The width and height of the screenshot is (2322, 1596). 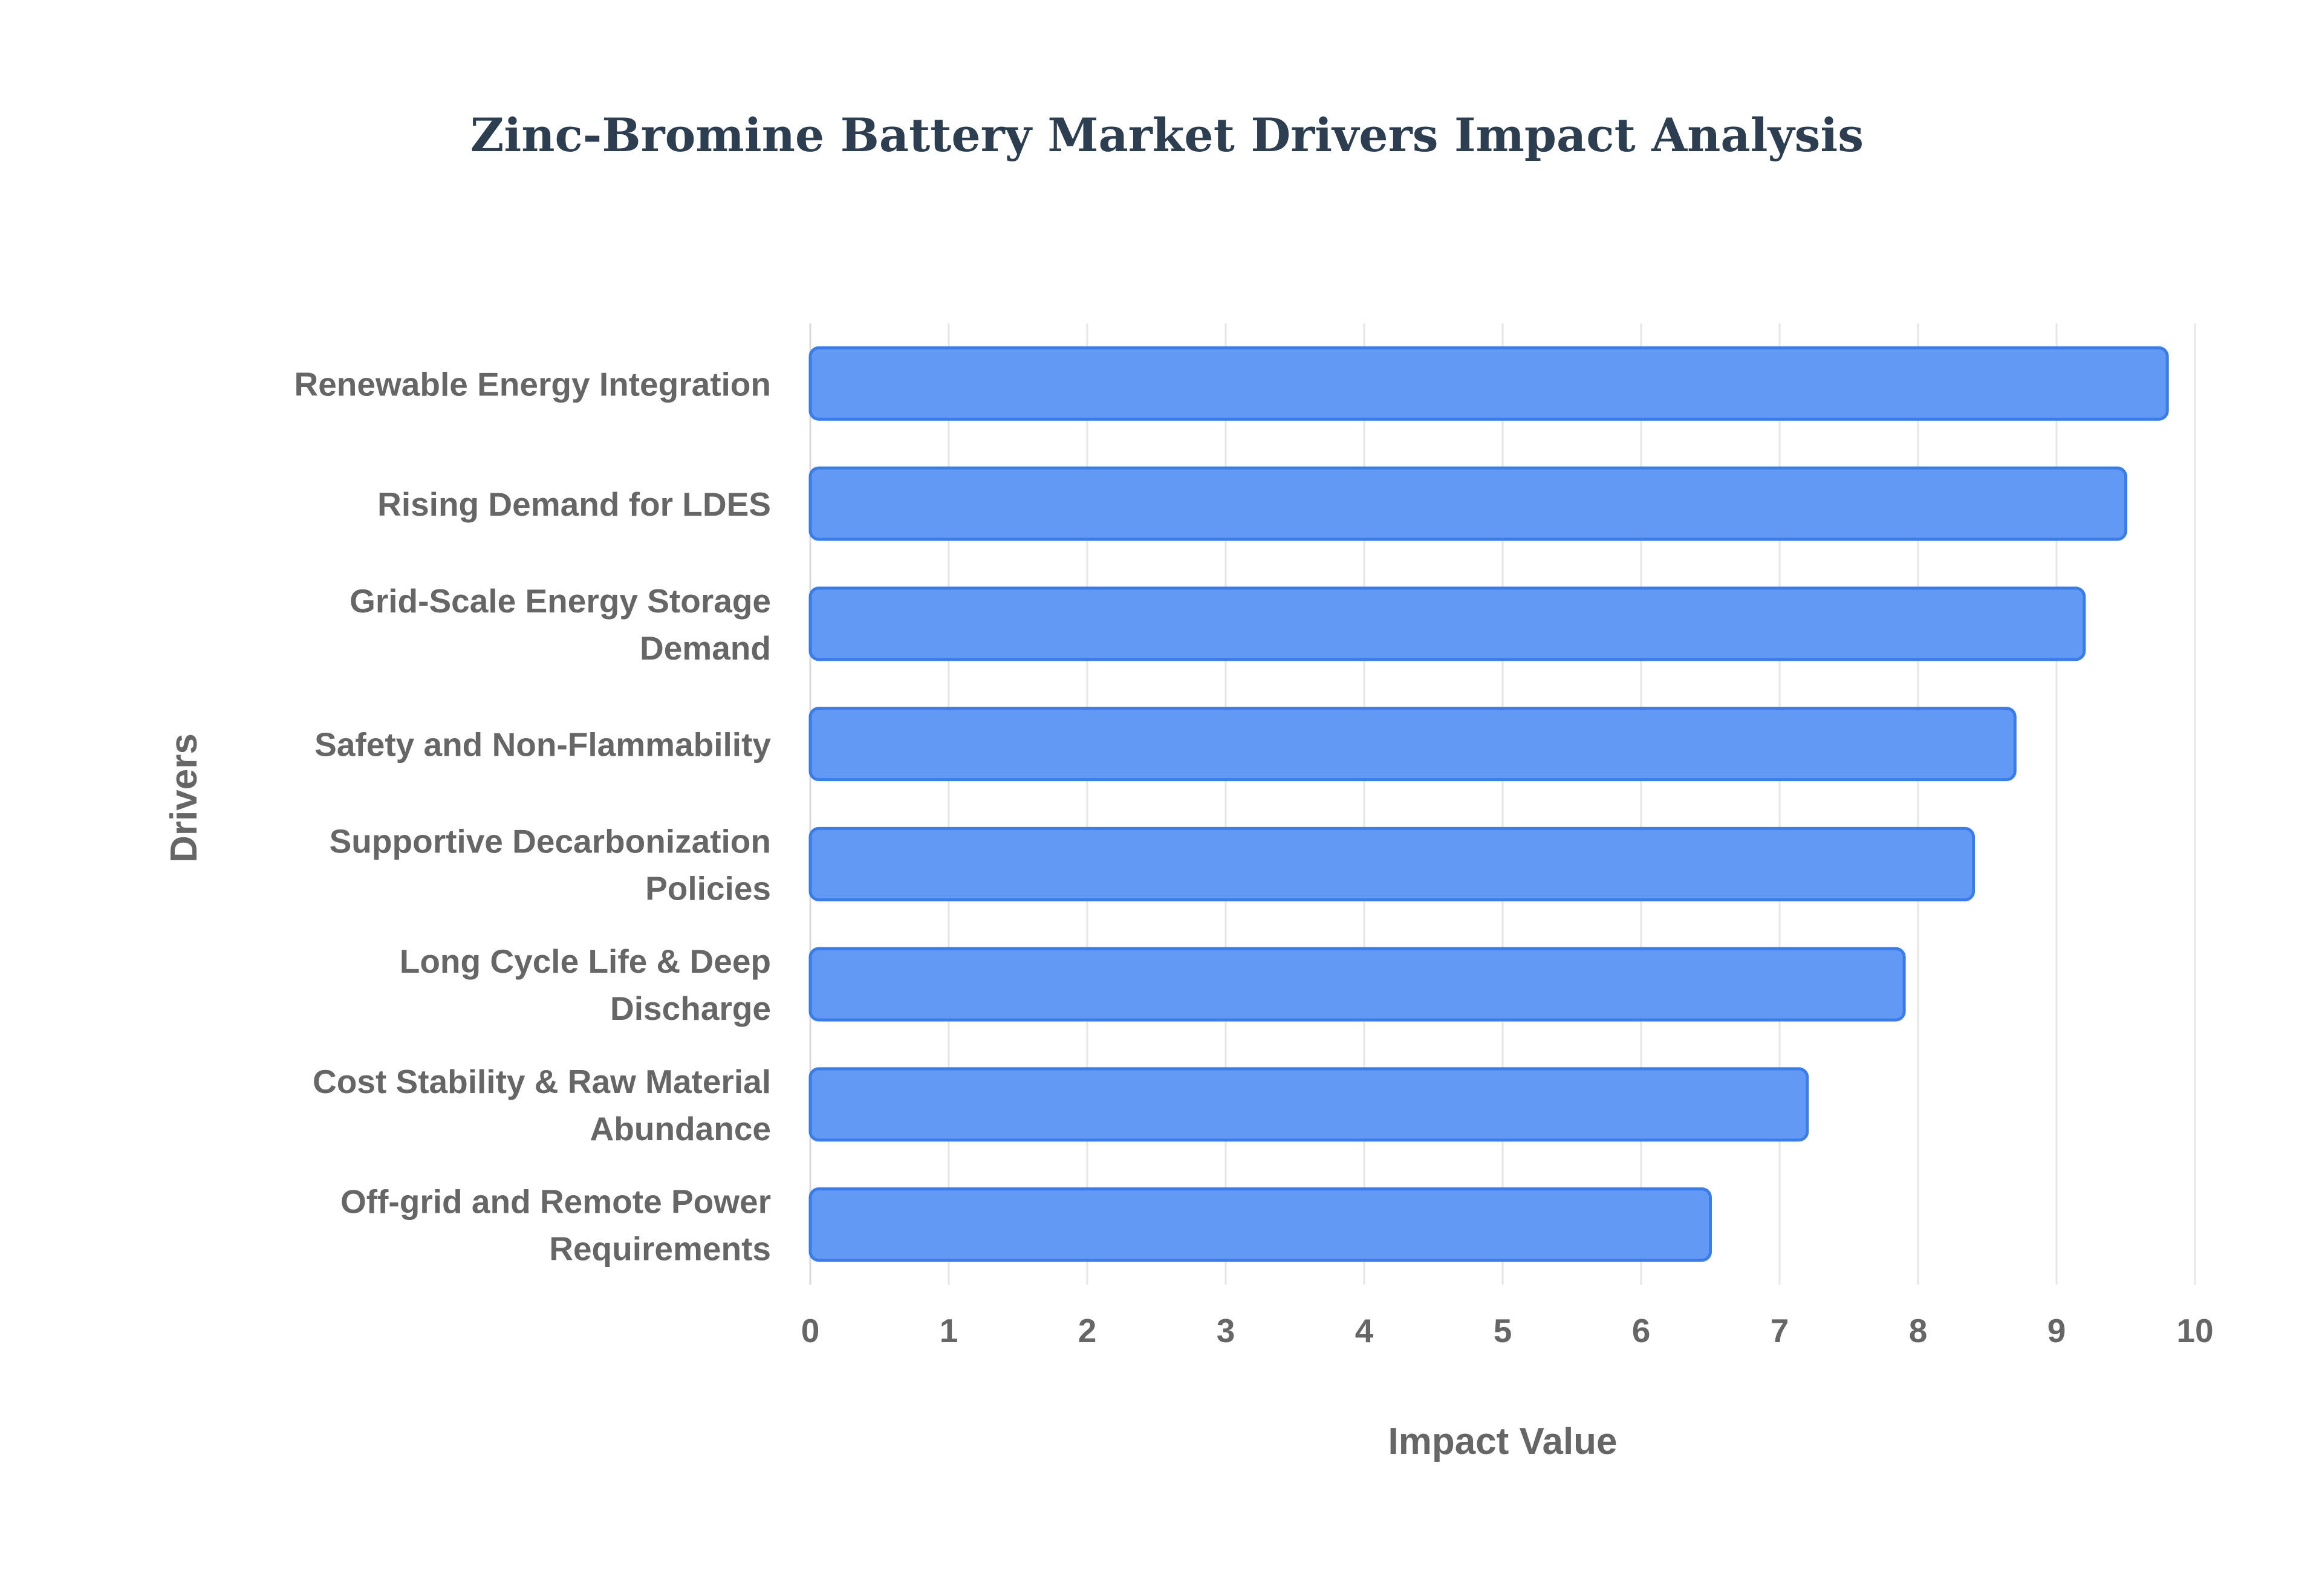 I want to click on category-label: Grid-Scale Energy Storage Demand, so click(x=560, y=624).